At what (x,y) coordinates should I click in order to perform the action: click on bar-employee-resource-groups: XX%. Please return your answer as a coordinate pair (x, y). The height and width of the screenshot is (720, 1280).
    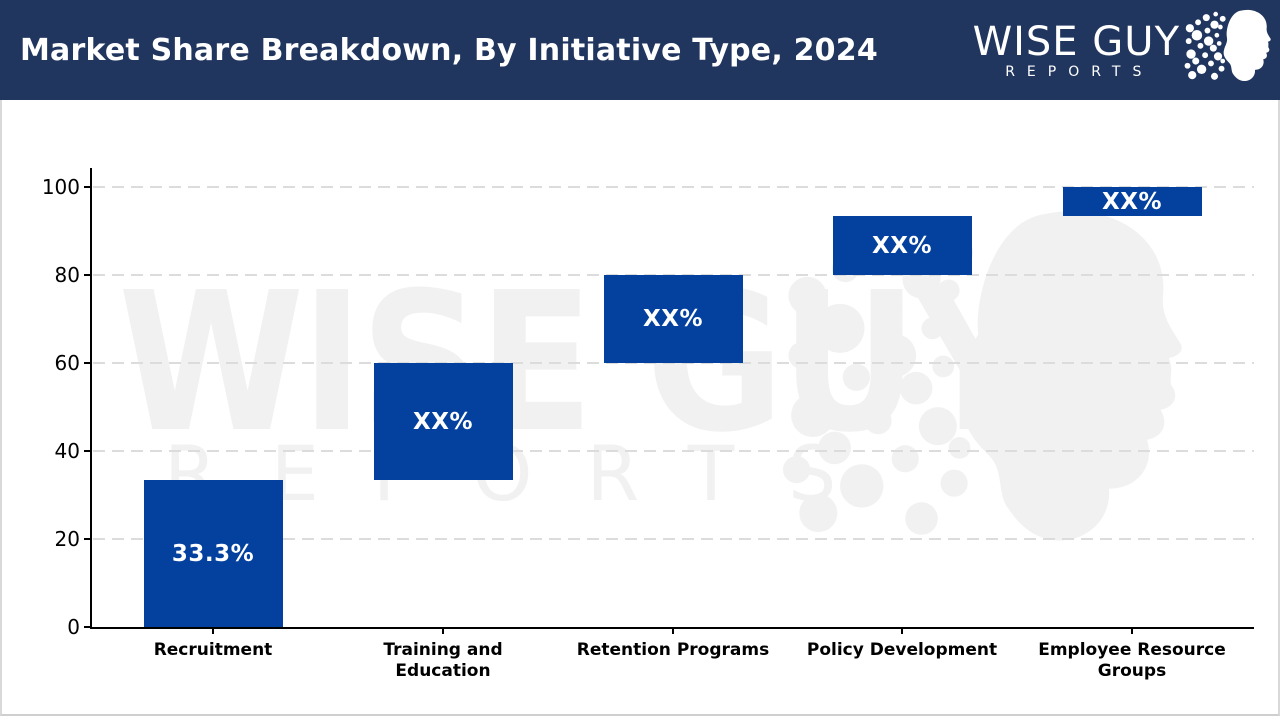
    Looking at the image, I should click on (1132, 202).